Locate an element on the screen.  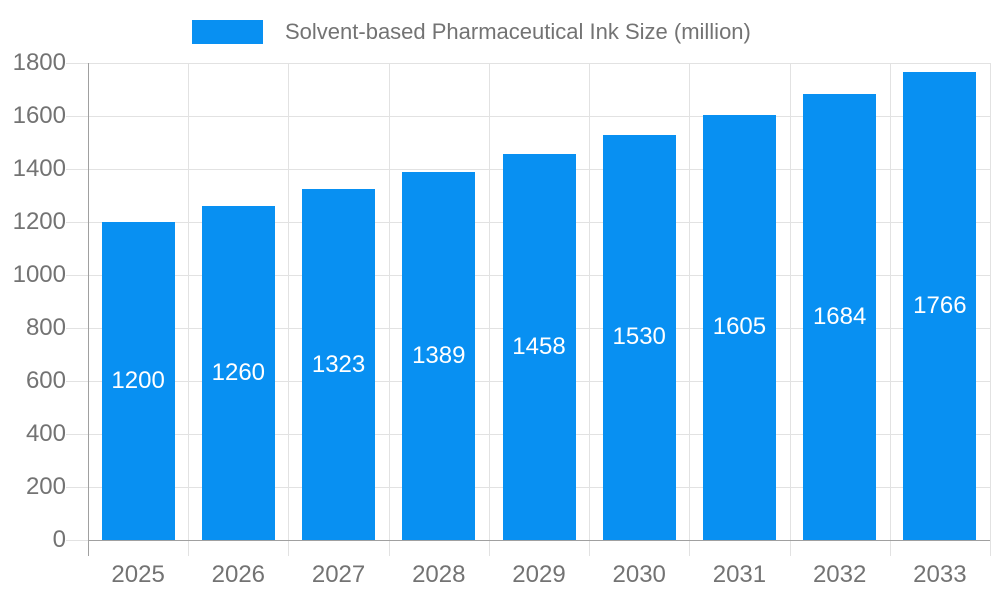
x-tick-label: 2033 is located at coordinates (940, 574).